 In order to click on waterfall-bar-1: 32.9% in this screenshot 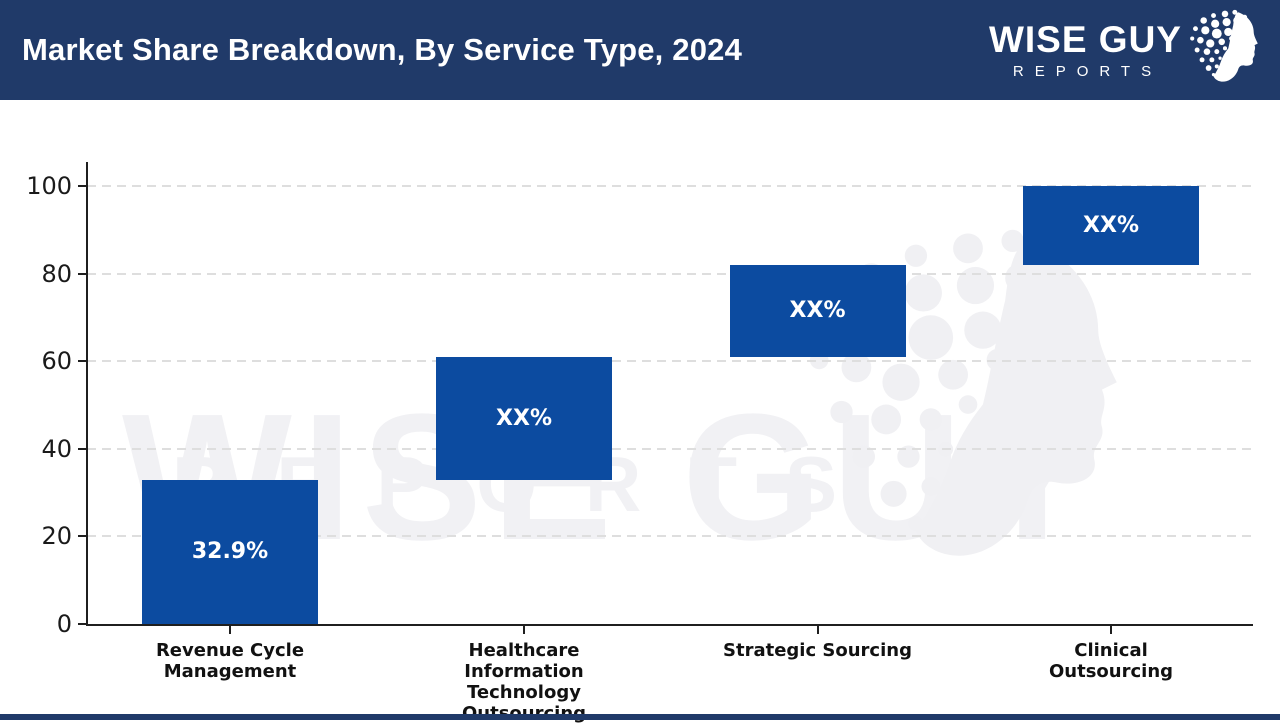, I will do `click(230, 551)`.